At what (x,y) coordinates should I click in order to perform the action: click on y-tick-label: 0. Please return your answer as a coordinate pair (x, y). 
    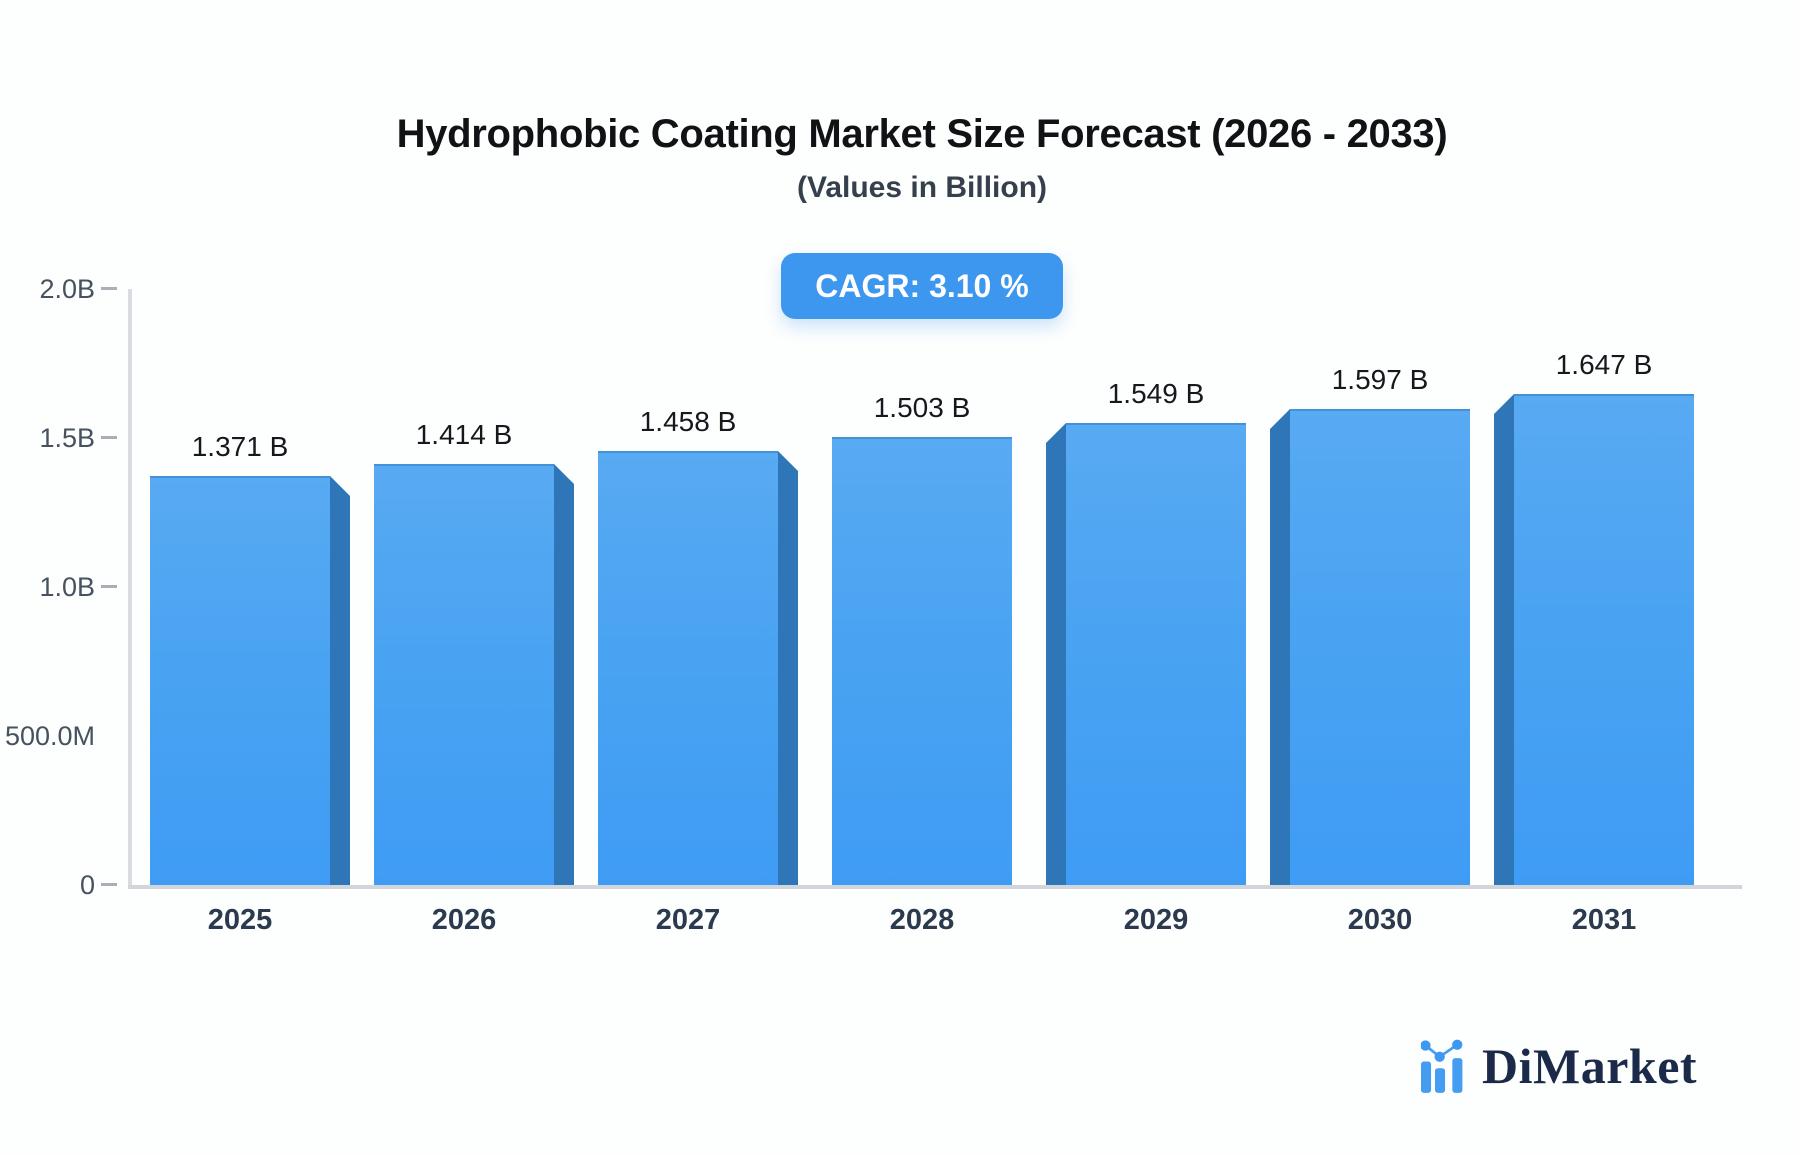
    Looking at the image, I should click on (87, 885).